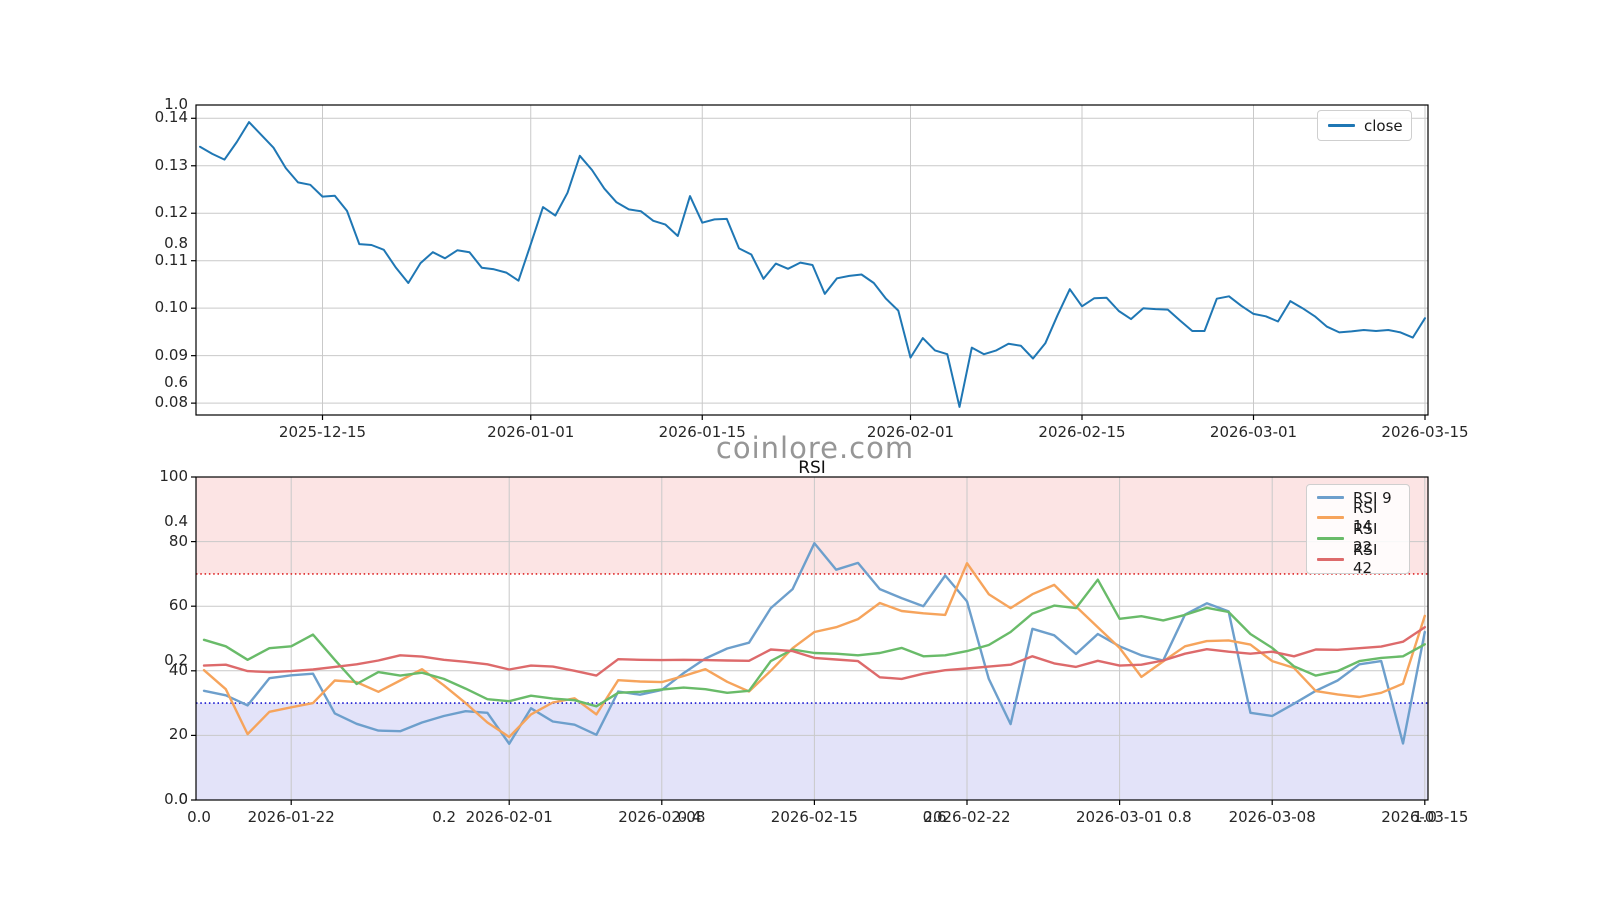 This screenshot has width=1600, height=900. What do you see at coordinates (812, 468) in the screenshot?
I see `rsi-panel-title: RSI` at bounding box center [812, 468].